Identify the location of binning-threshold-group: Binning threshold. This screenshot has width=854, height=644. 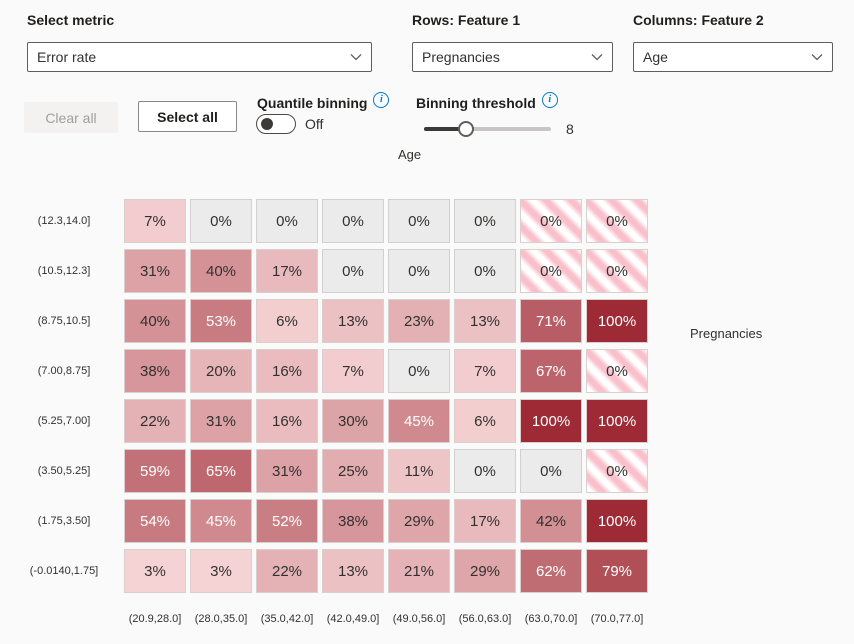
(487, 101).